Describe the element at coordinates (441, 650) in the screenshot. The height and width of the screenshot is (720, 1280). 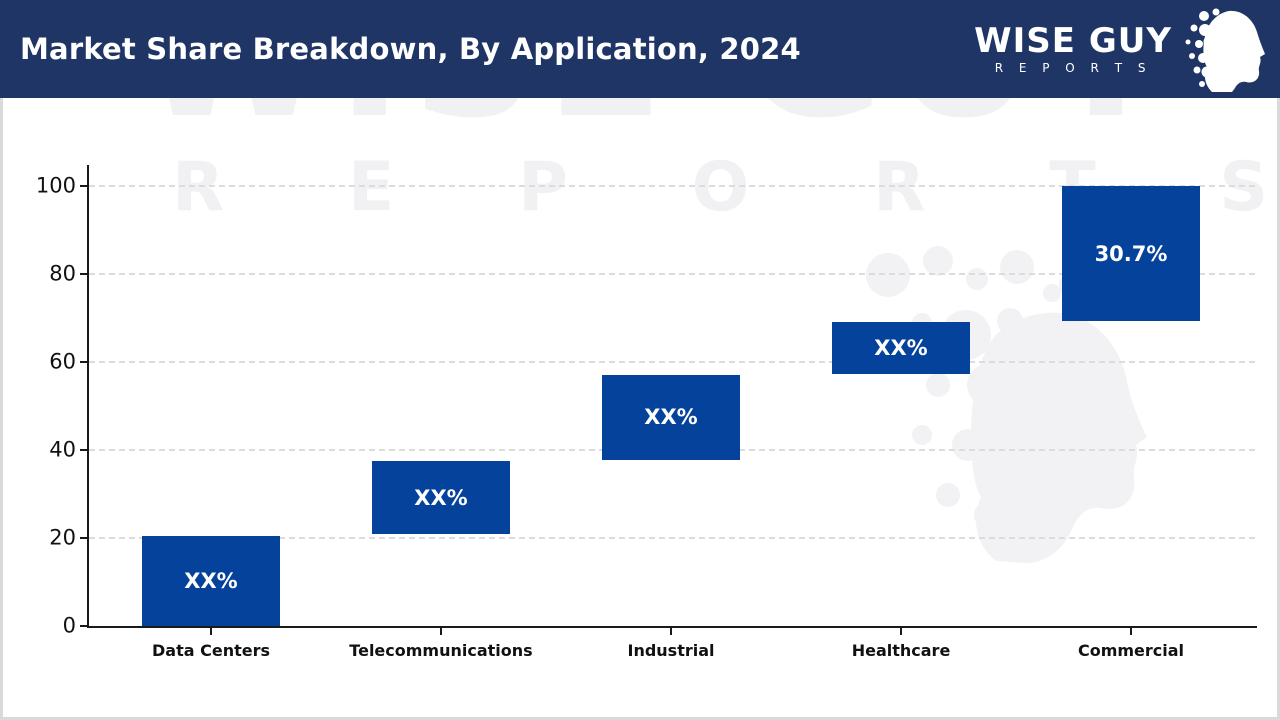
I see `category-label-1: Telecommunications` at that location.